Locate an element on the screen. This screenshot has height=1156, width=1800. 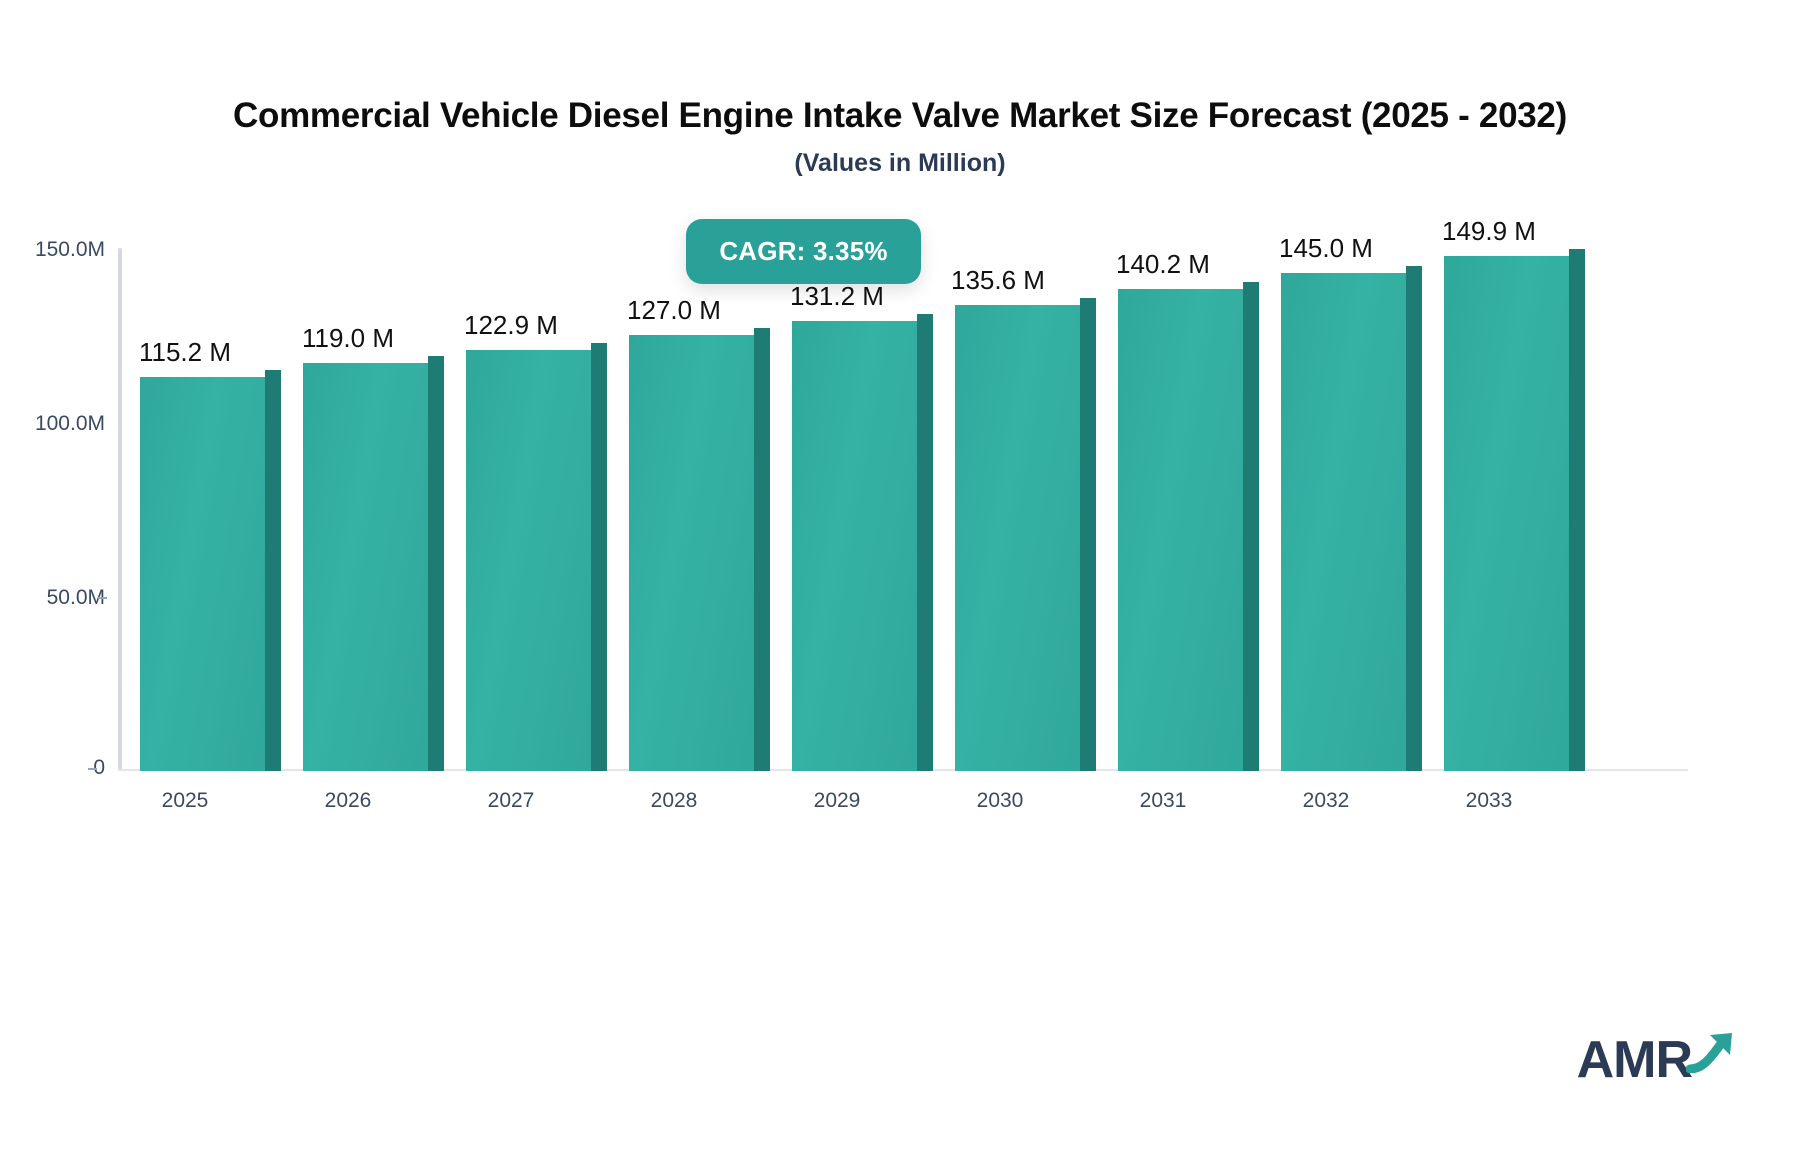
bar-value-label-2027: 122.9 M is located at coordinates (511, 325).